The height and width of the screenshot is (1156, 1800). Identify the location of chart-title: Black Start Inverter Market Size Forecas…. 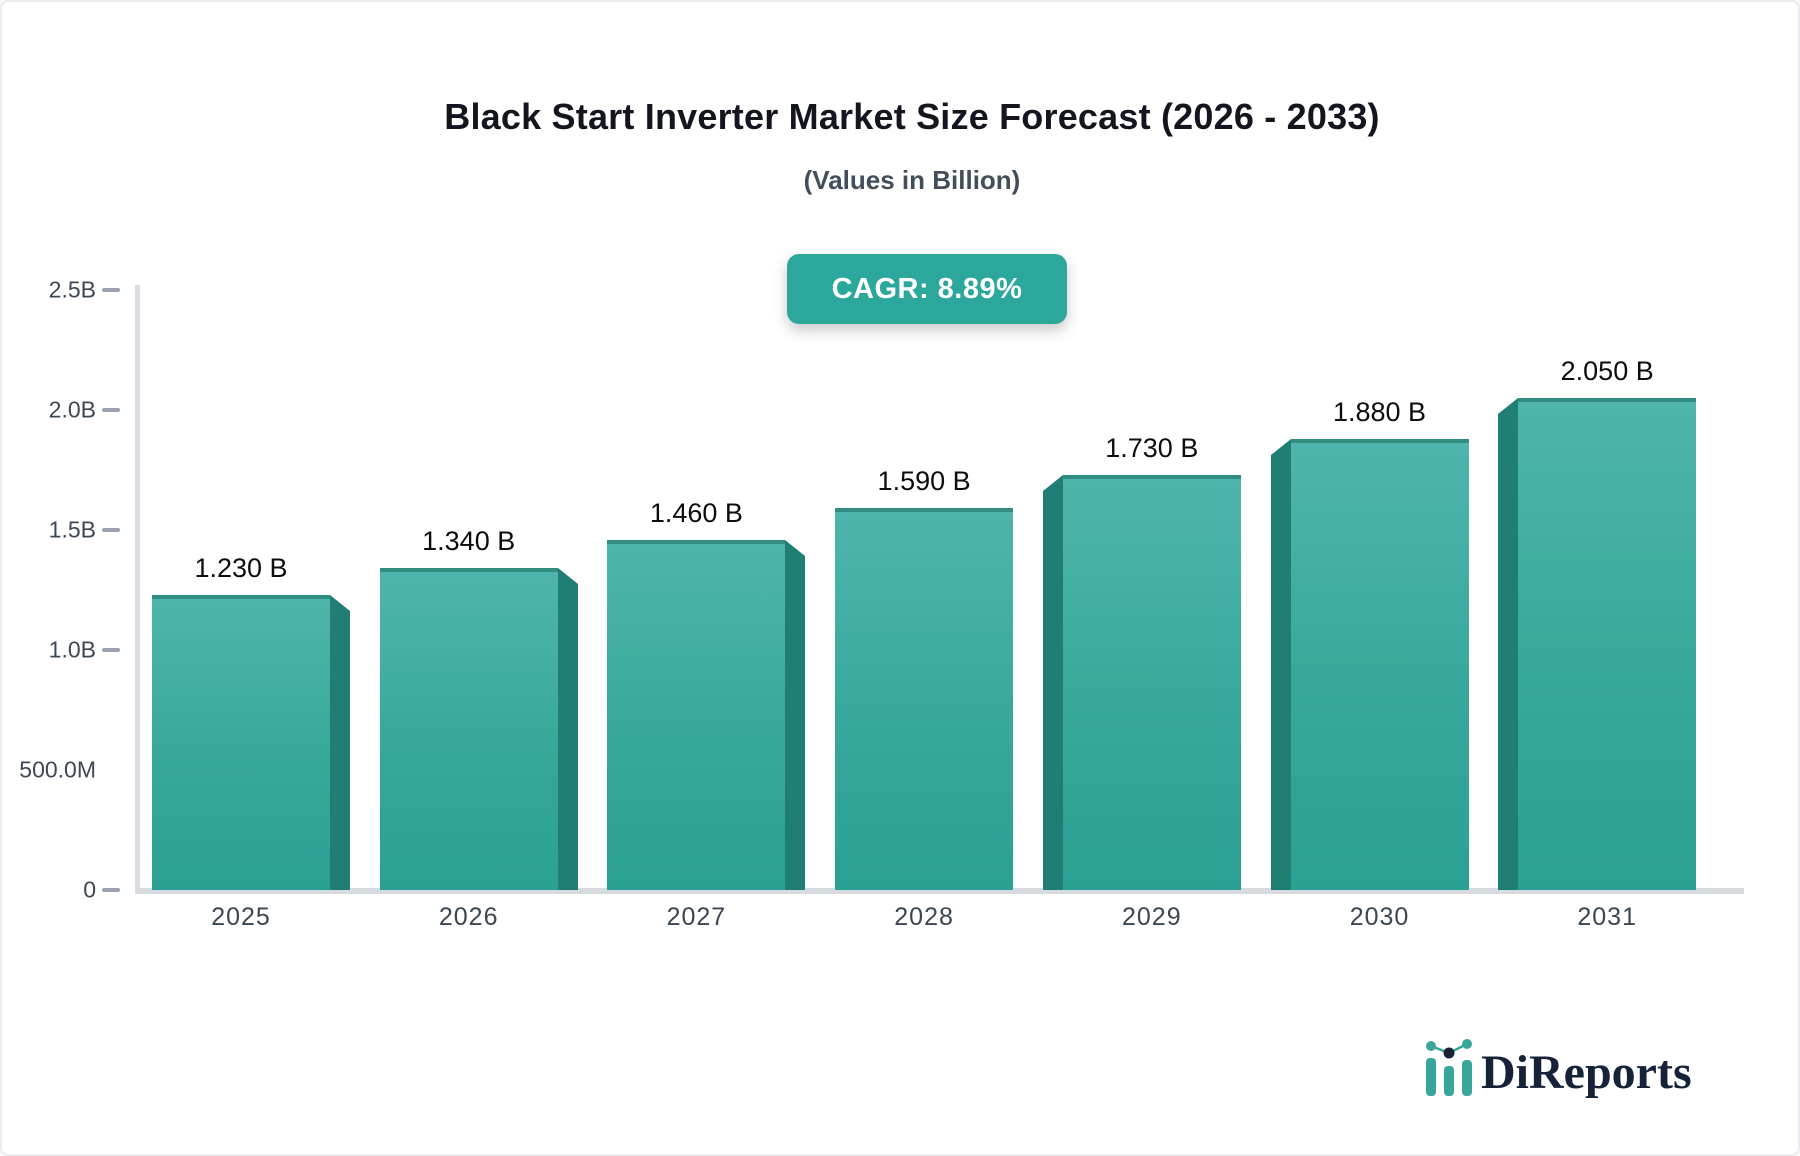
(912, 116).